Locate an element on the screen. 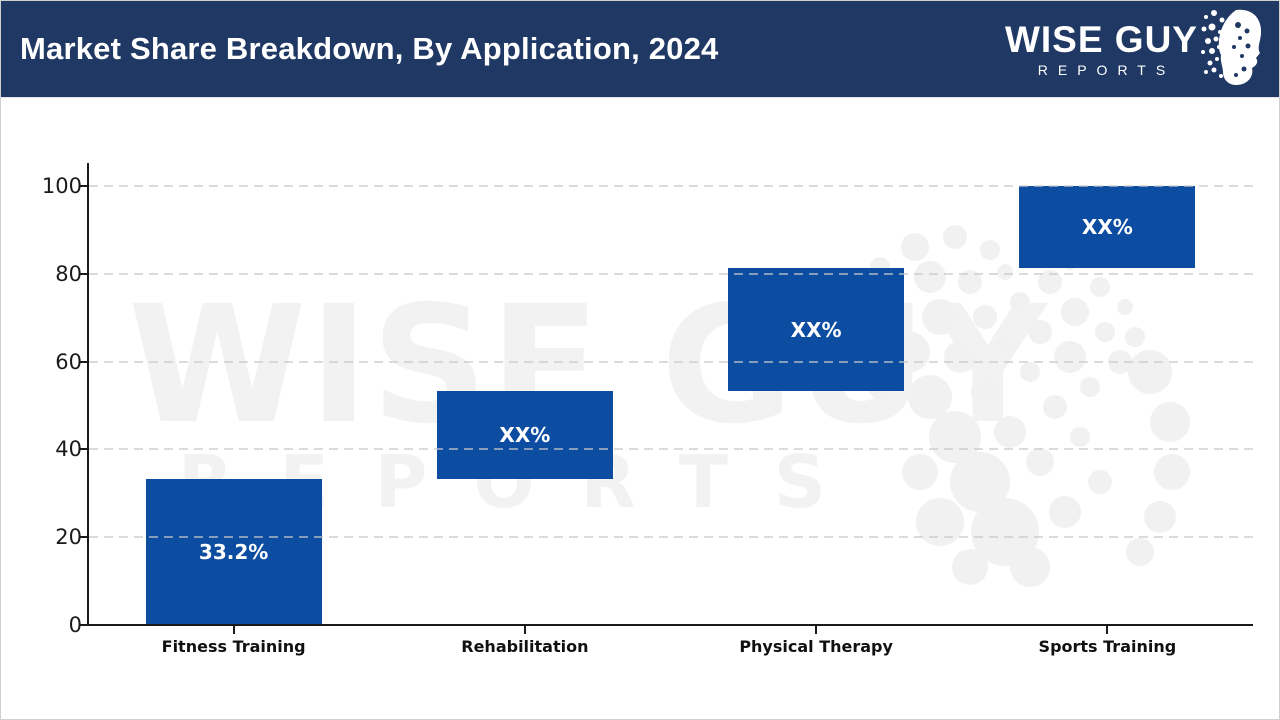 This screenshot has width=1280, height=720. bar-value-label: 33.2% is located at coordinates (233, 552).